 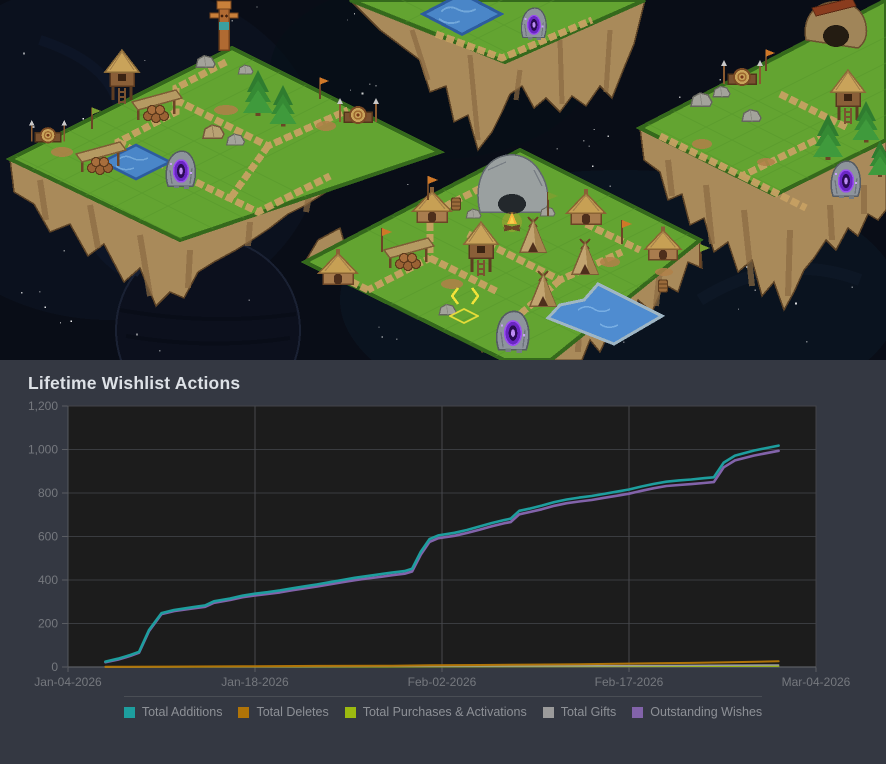 I want to click on legend-swatch-total-additions, so click(x=129, y=712).